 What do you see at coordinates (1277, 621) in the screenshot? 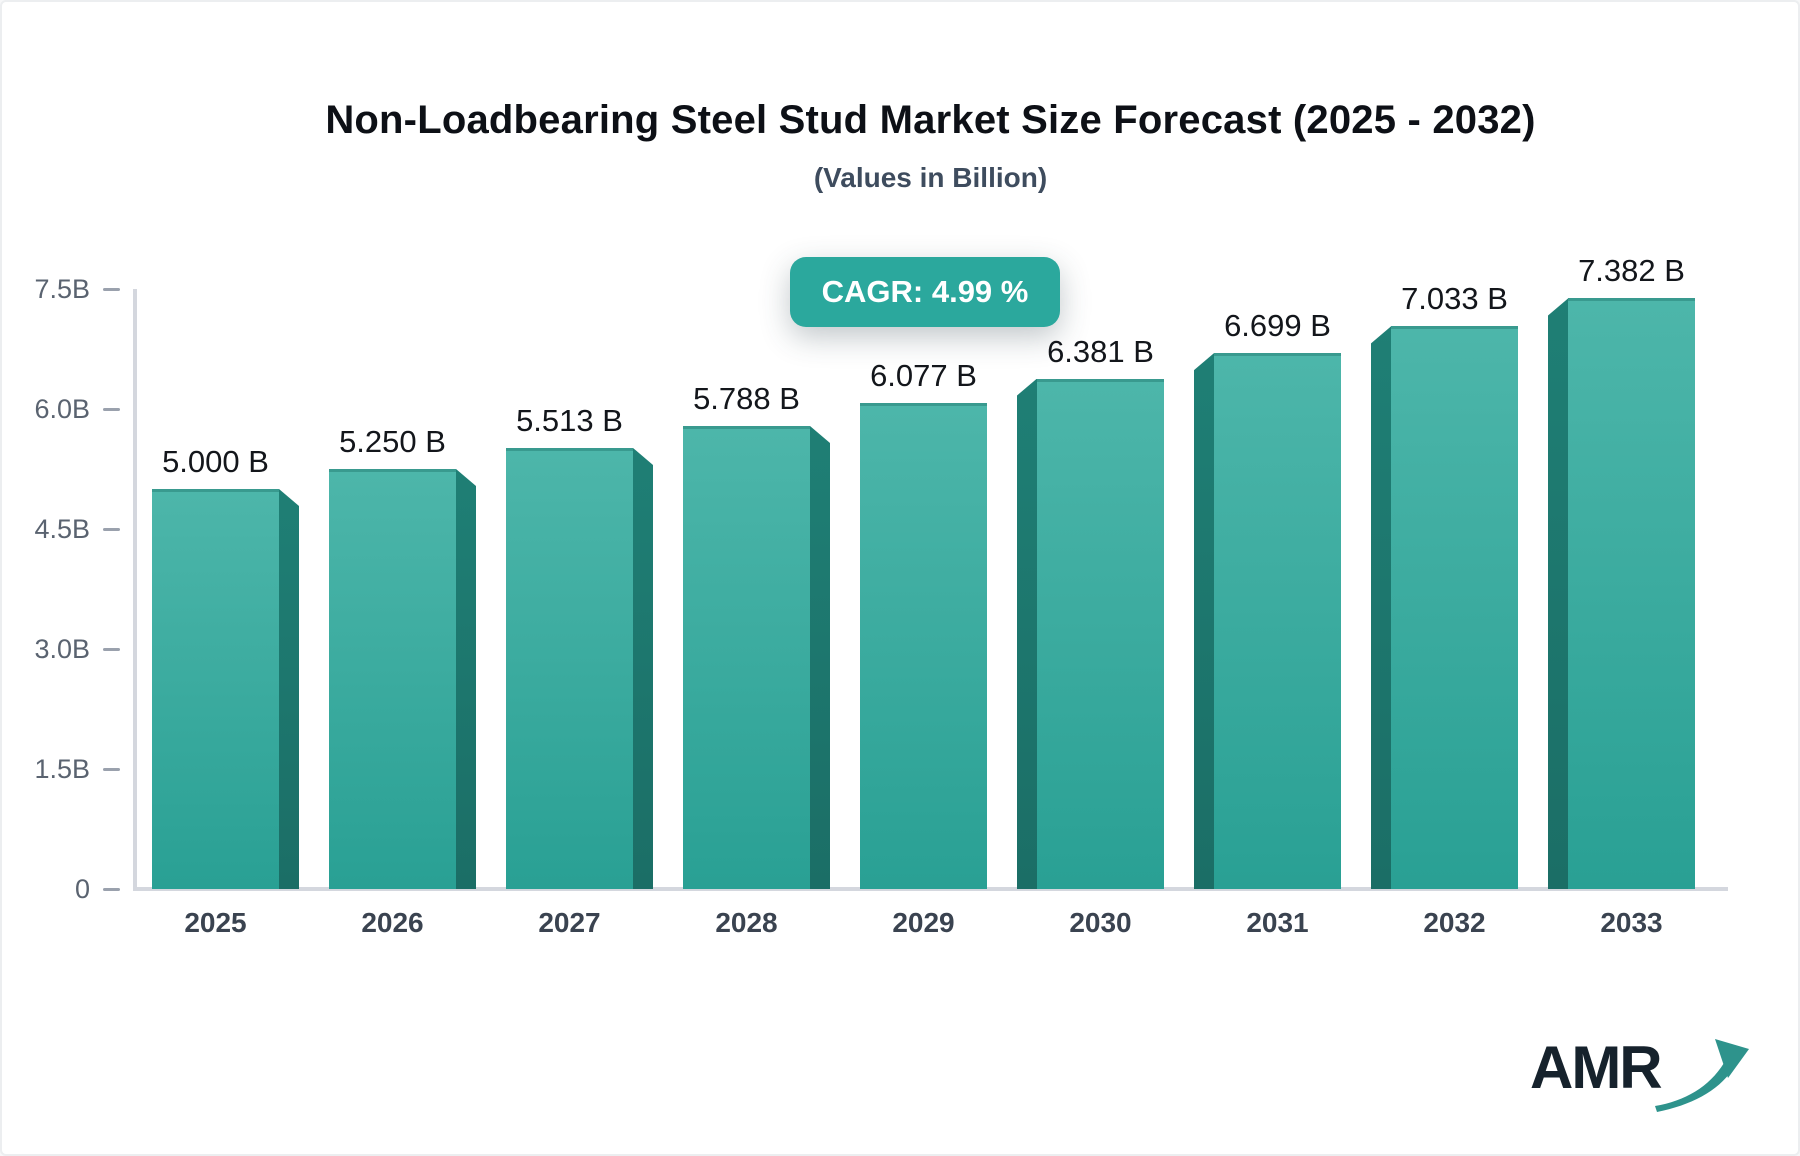
I see `bar-2031` at bounding box center [1277, 621].